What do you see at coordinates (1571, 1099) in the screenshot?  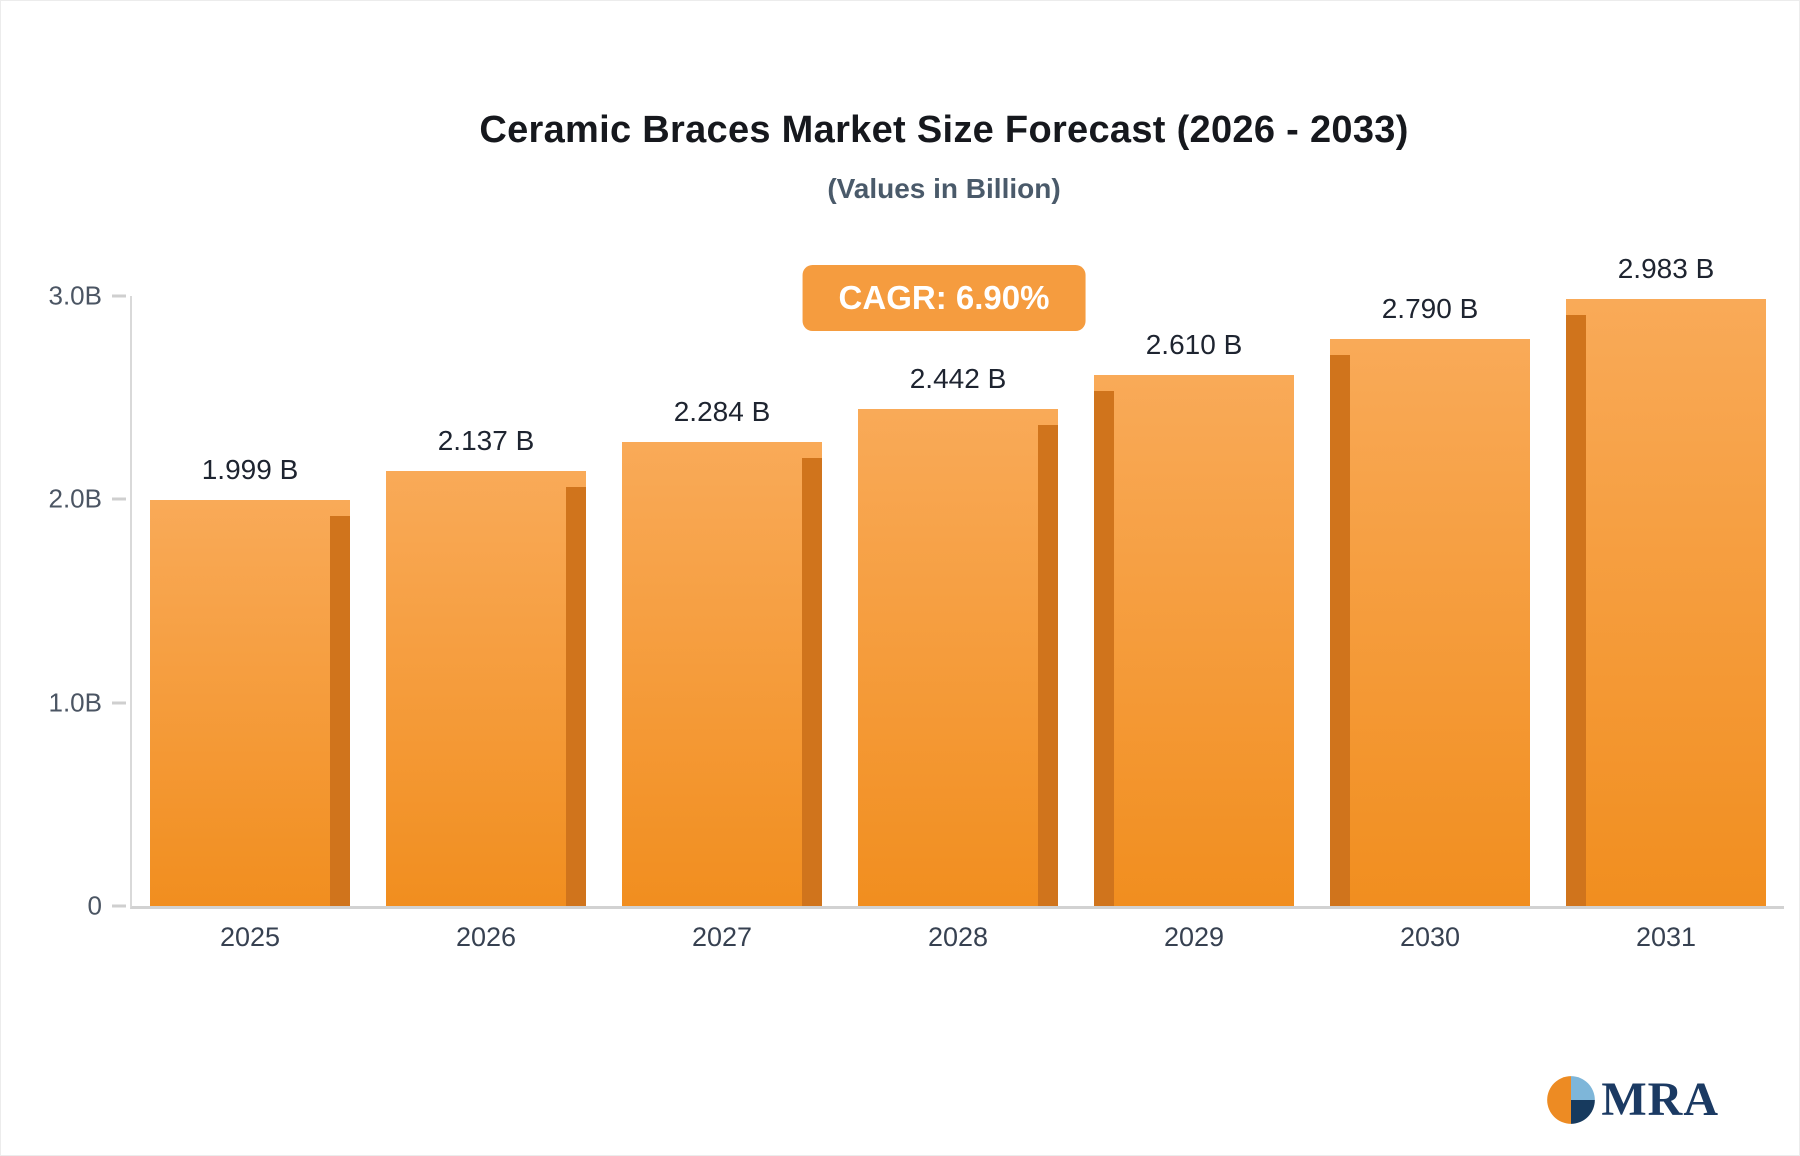 I see `logo-pie-icon` at bounding box center [1571, 1099].